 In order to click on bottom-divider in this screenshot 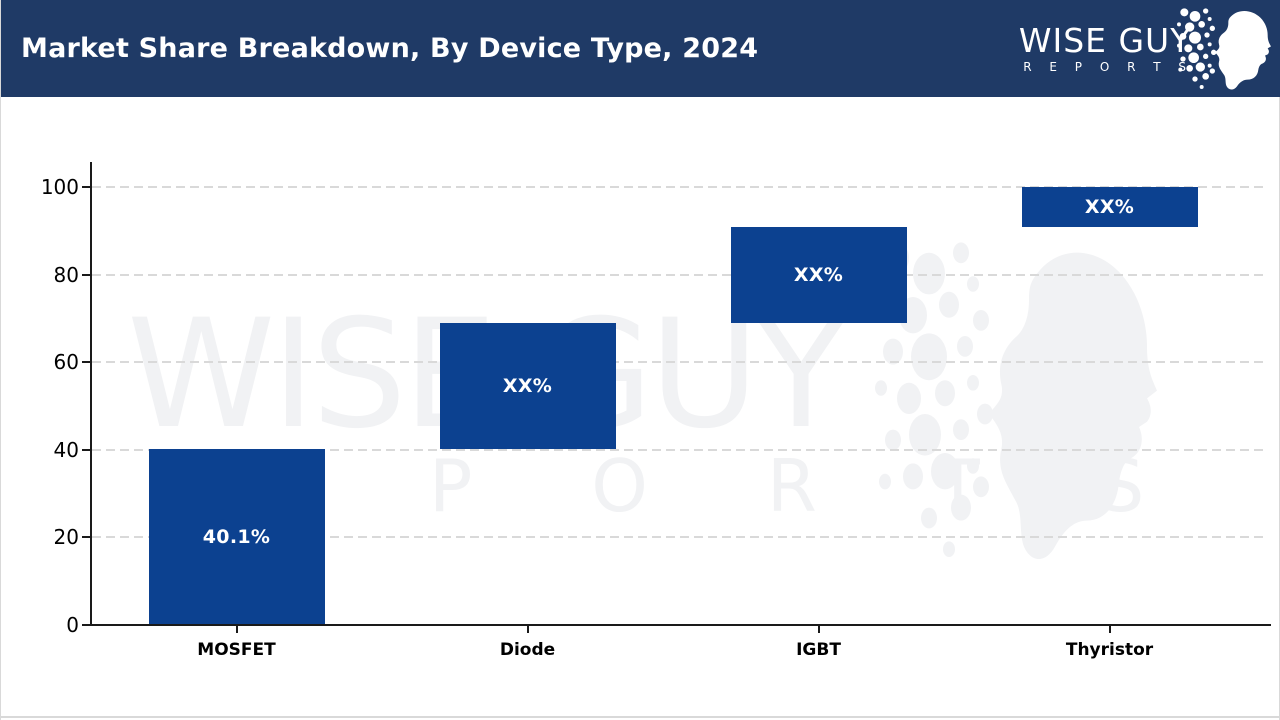, I will do `click(640, 717)`.